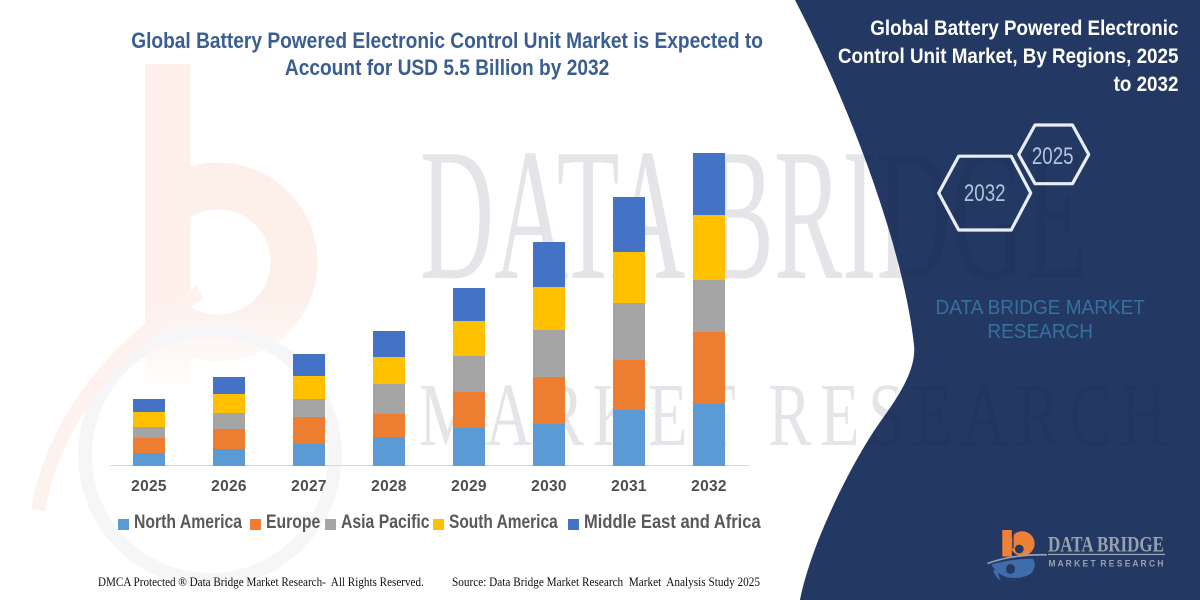  What do you see at coordinates (1106, 564) in the screenshot?
I see `svg-text: M A R K E T R E S E A R C H` at bounding box center [1106, 564].